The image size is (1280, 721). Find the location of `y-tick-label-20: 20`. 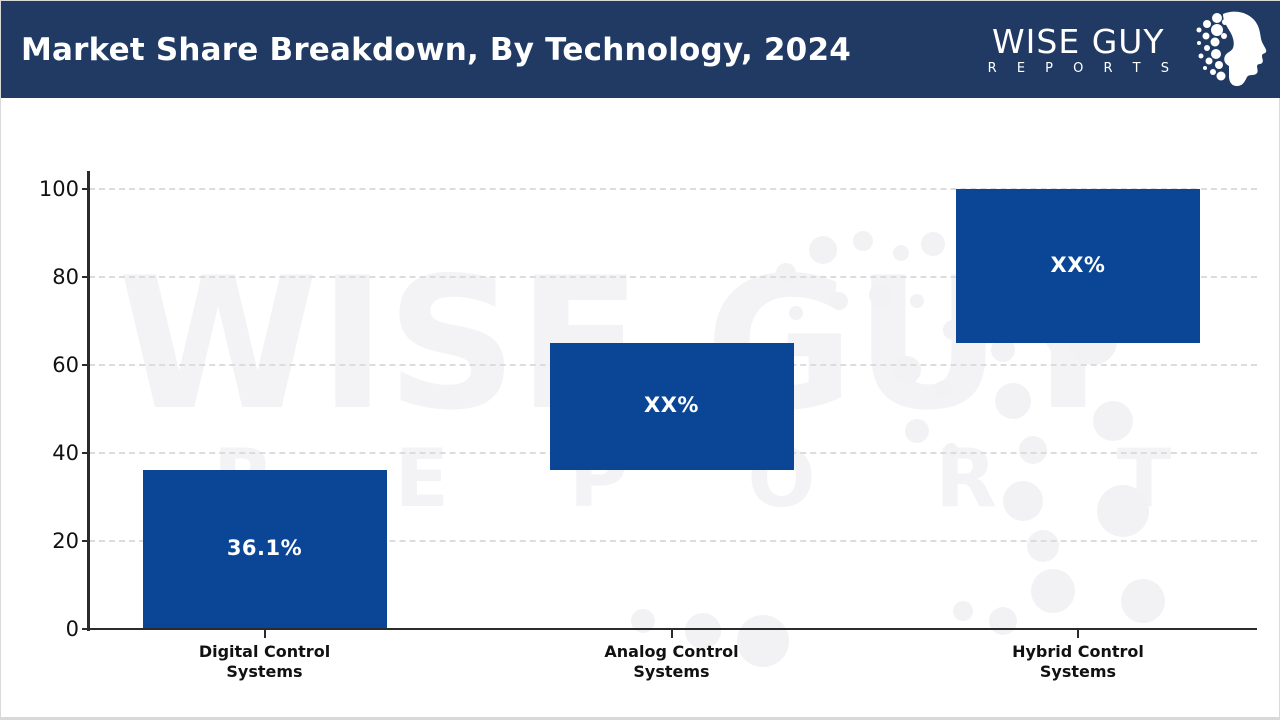

y-tick-label-20: 20 is located at coordinates (65, 540).